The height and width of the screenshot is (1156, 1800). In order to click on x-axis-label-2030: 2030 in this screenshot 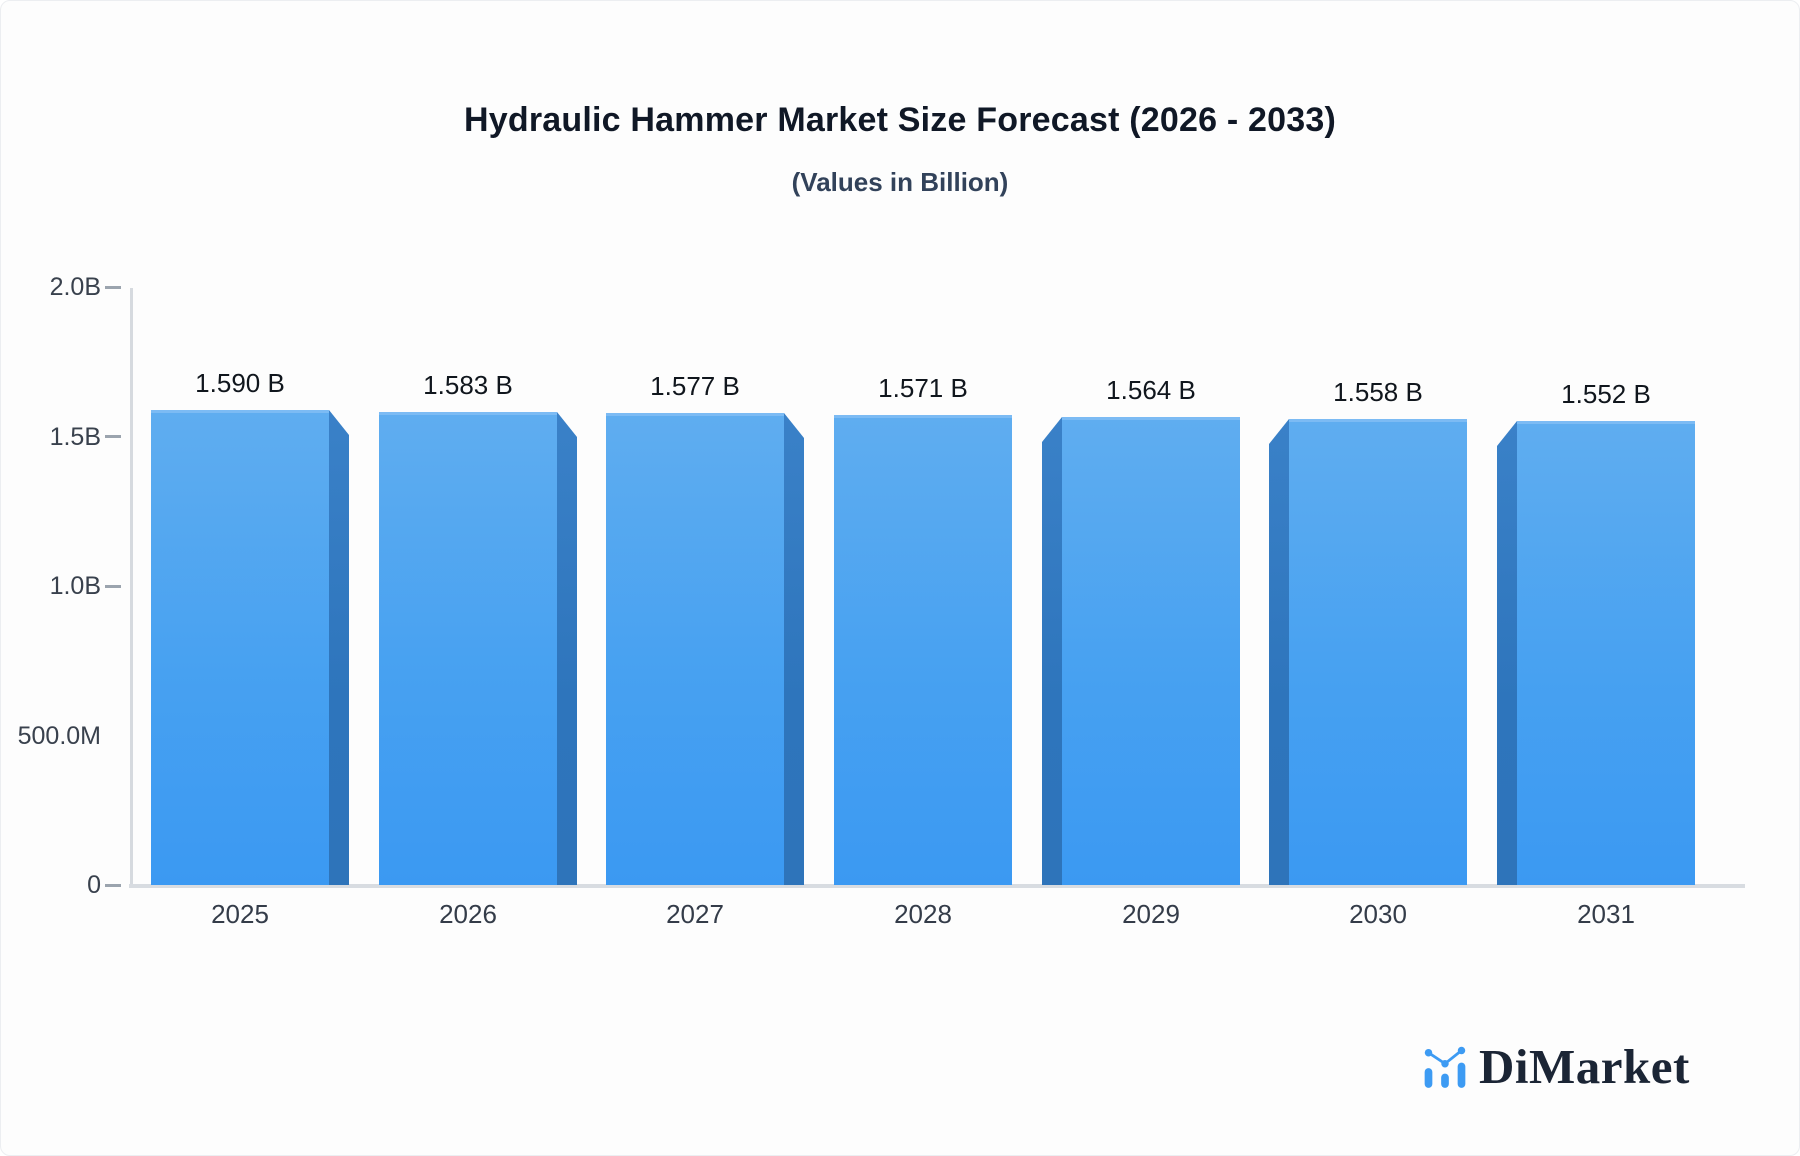, I will do `click(1378, 914)`.